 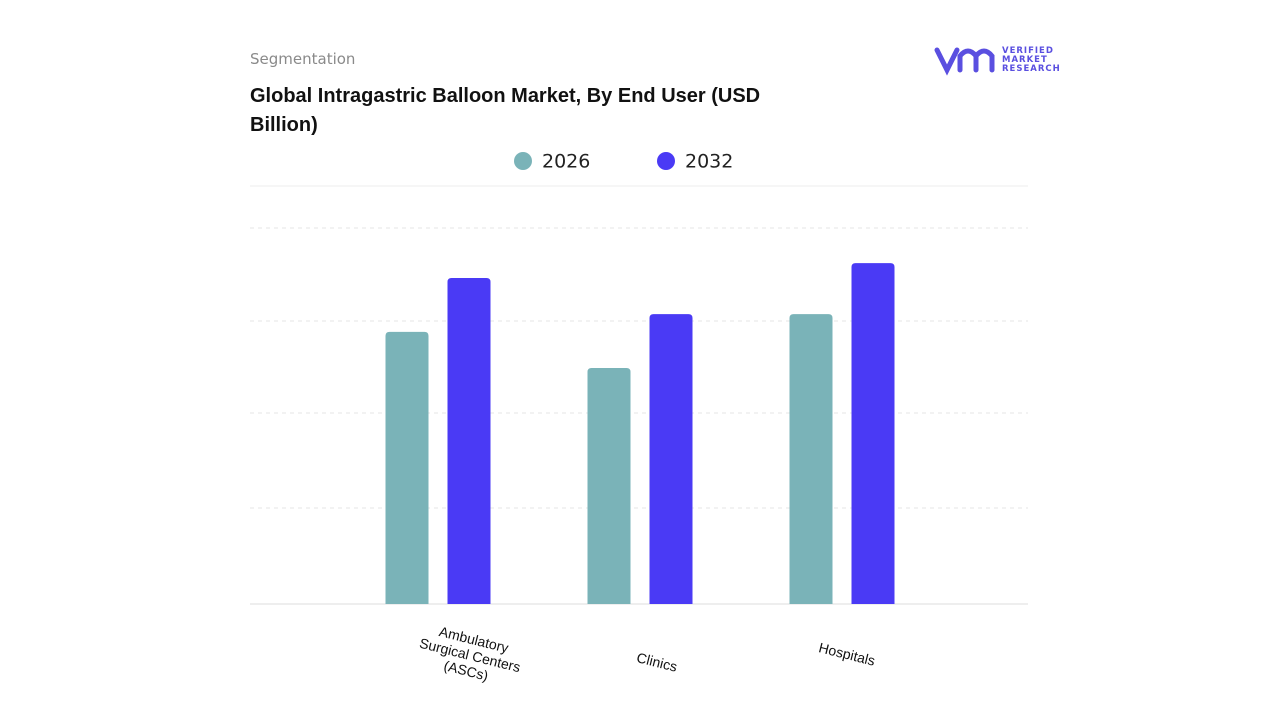 I want to click on logo-text: RESEARCH, so click(x=1031, y=69).